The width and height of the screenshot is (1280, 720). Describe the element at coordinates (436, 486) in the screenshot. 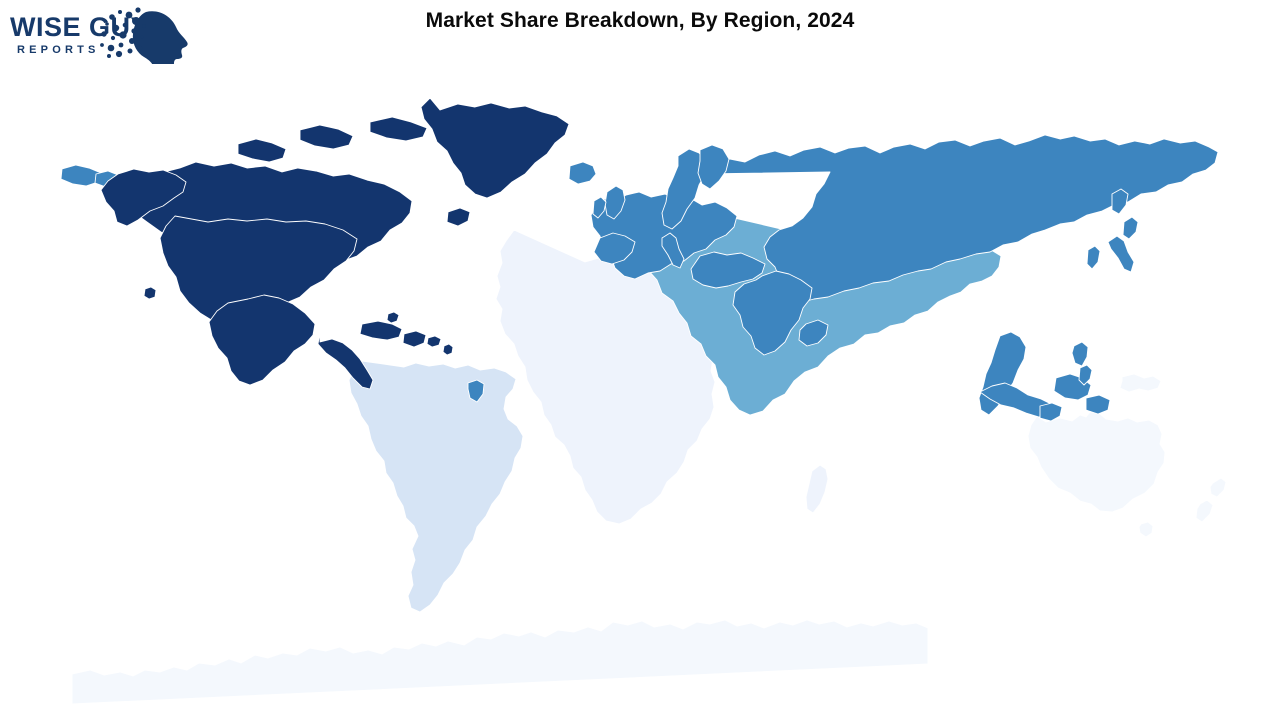

I see `region-south-america` at that location.